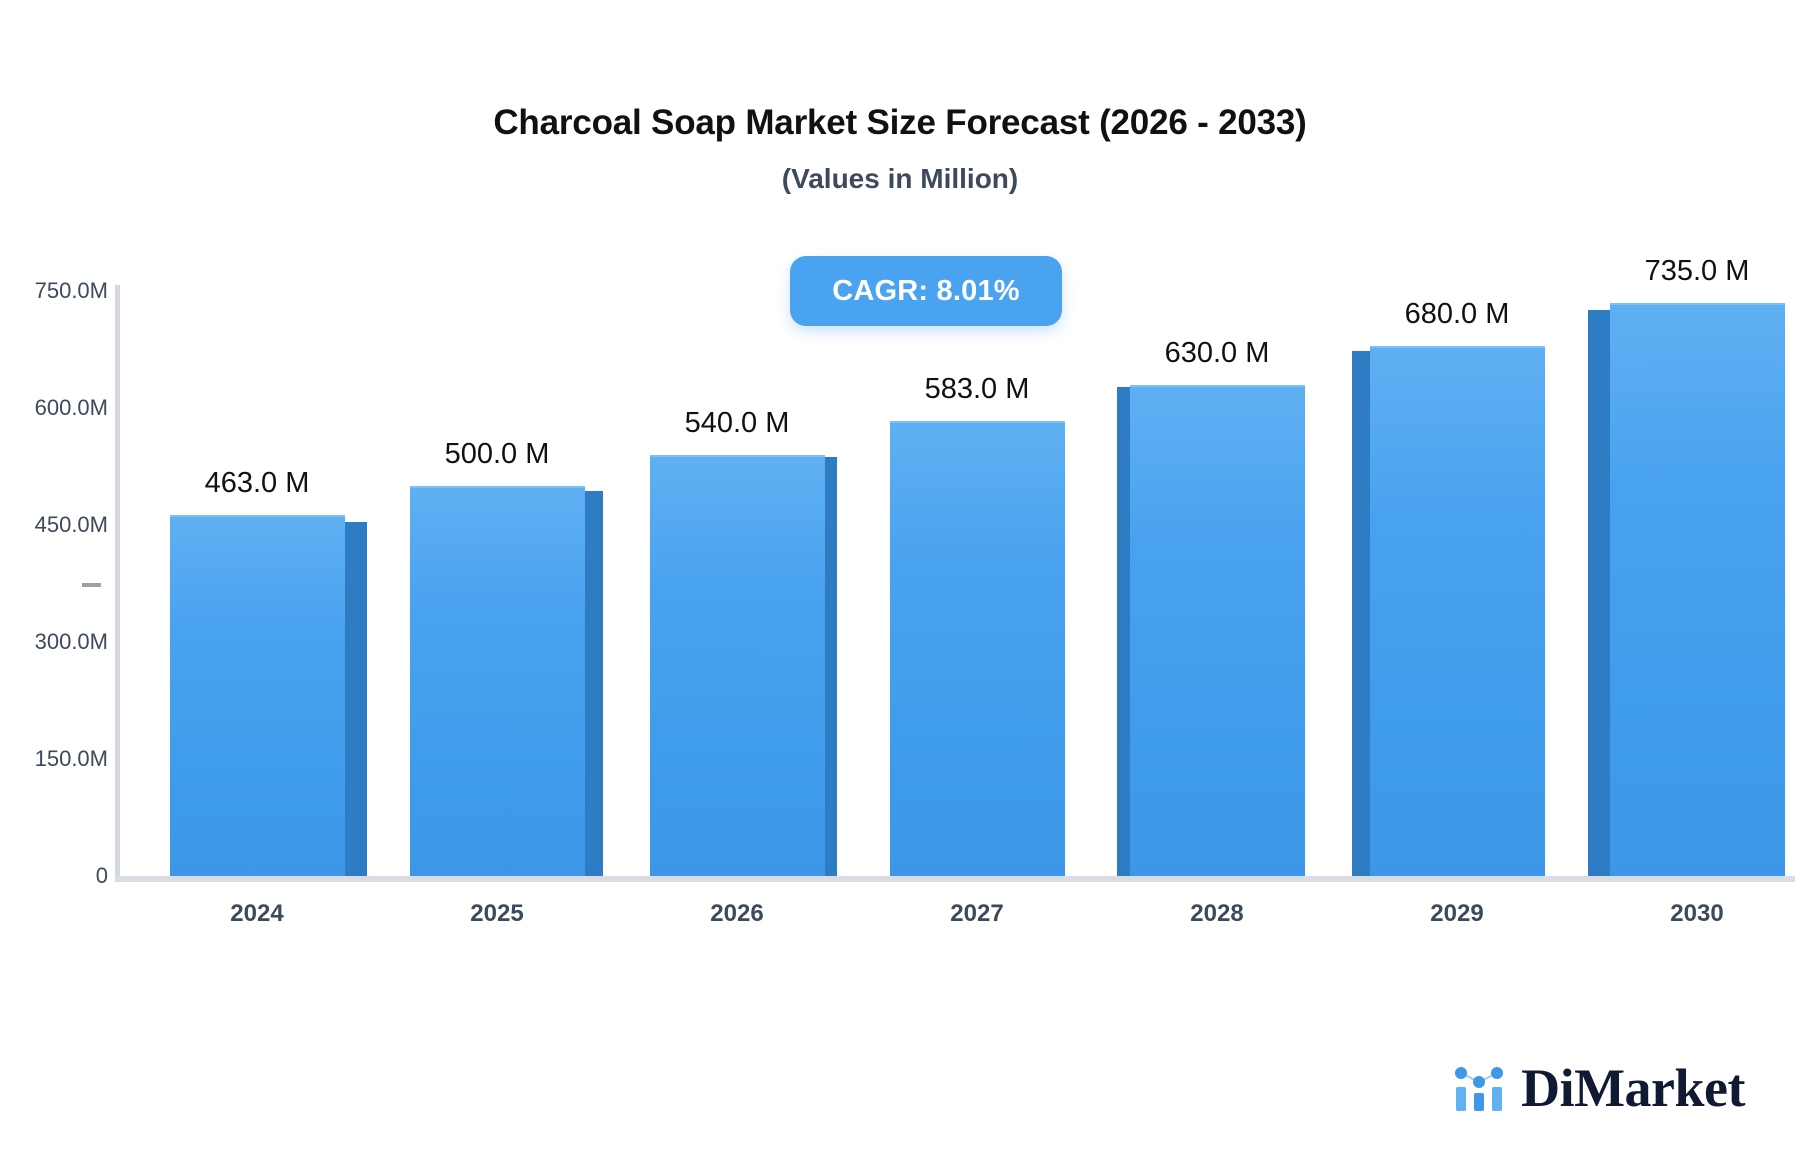 Image resolution: width=1800 pixels, height=1156 pixels. I want to click on x-axis-tick-label: 2030, so click(1697, 913).